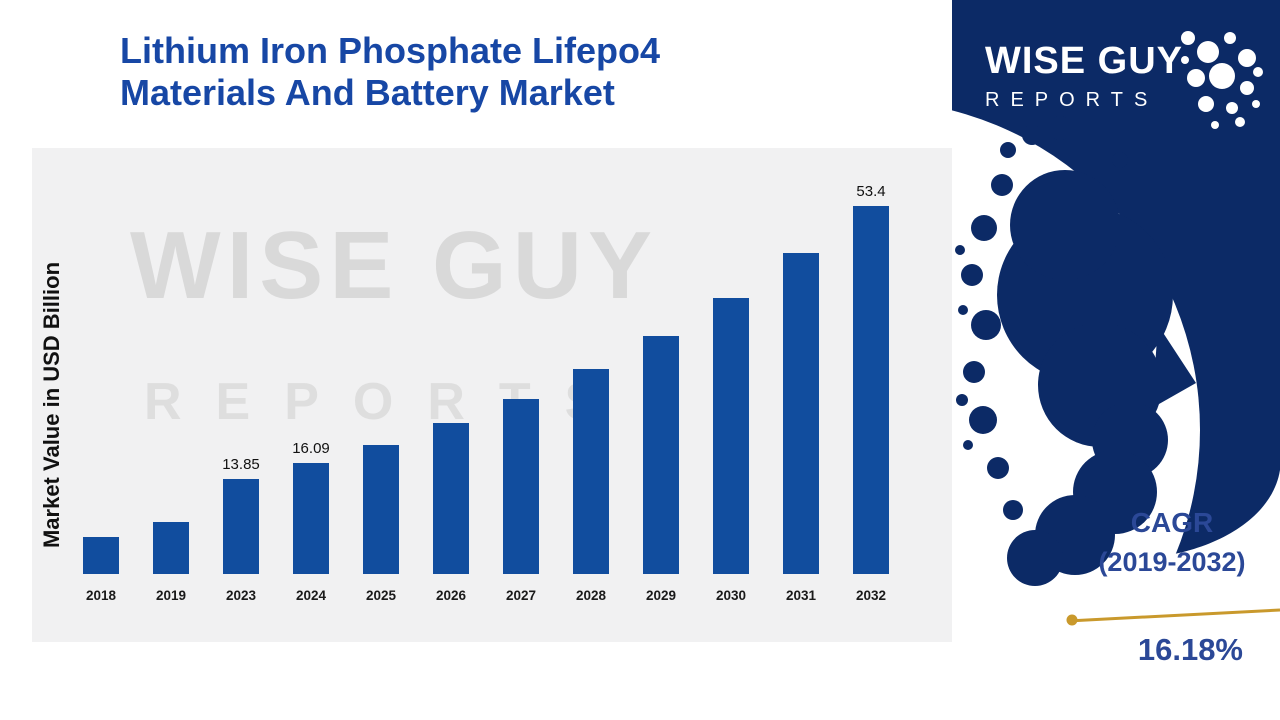 This screenshot has height=720, width=1280. Describe the element at coordinates (871, 191) in the screenshot. I see `bar-value-label: 53.4` at that location.